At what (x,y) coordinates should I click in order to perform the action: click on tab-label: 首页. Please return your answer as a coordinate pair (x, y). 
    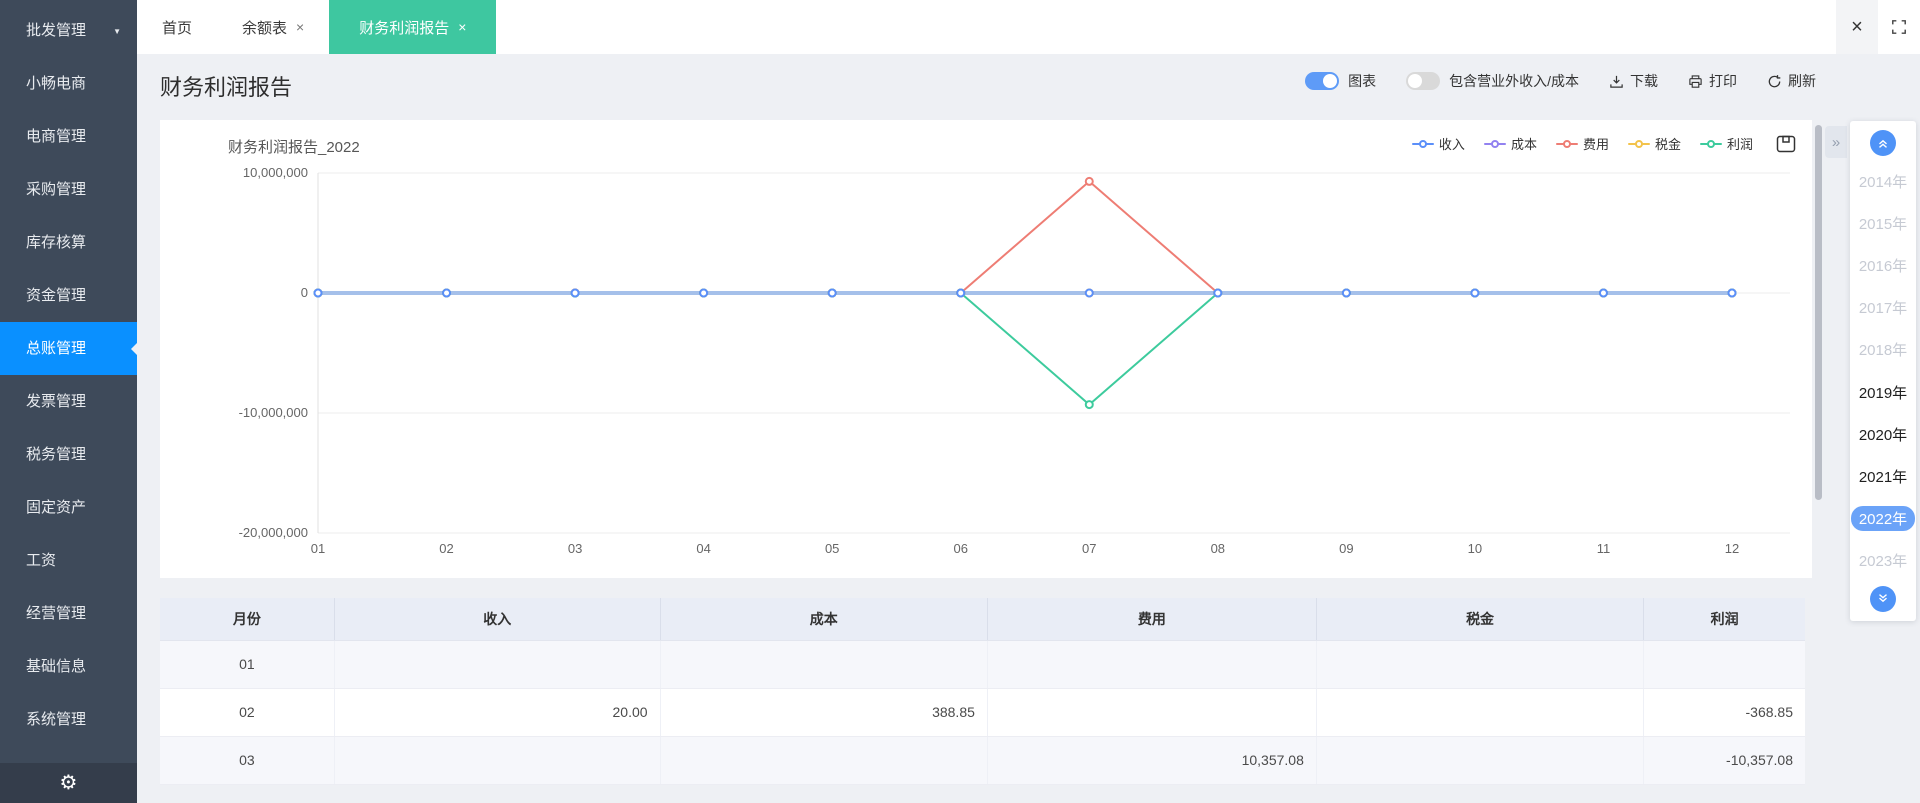
    Looking at the image, I should click on (177, 28).